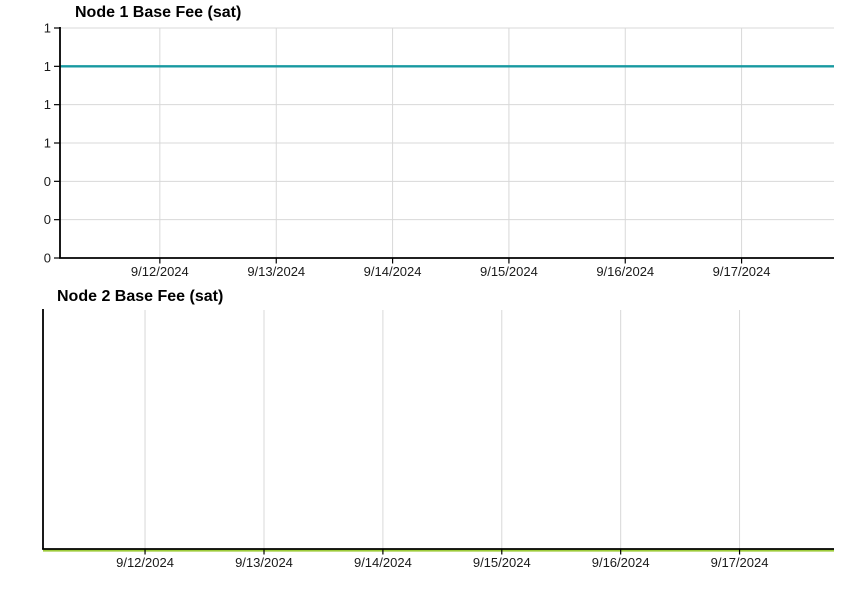 This screenshot has height=600, width=860. I want to click on chart-title-node-2: Node 2 Base Fee (sat), so click(140, 296).